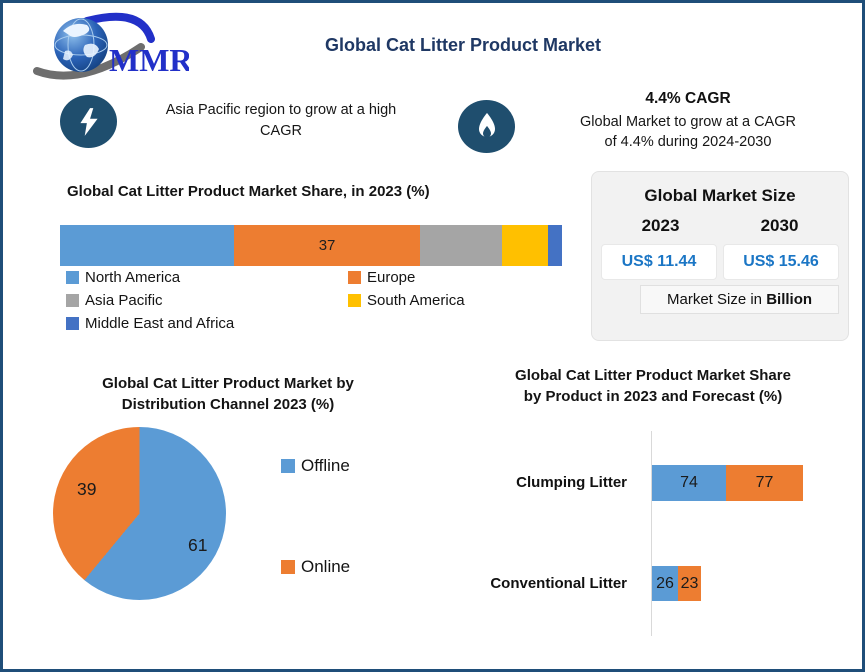 The height and width of the screenshot is (672, 865). What do you see at coordinates (779, 225) in the screenshot?
I see `year-2030-label: 2030` at bounding box center [779, 225].